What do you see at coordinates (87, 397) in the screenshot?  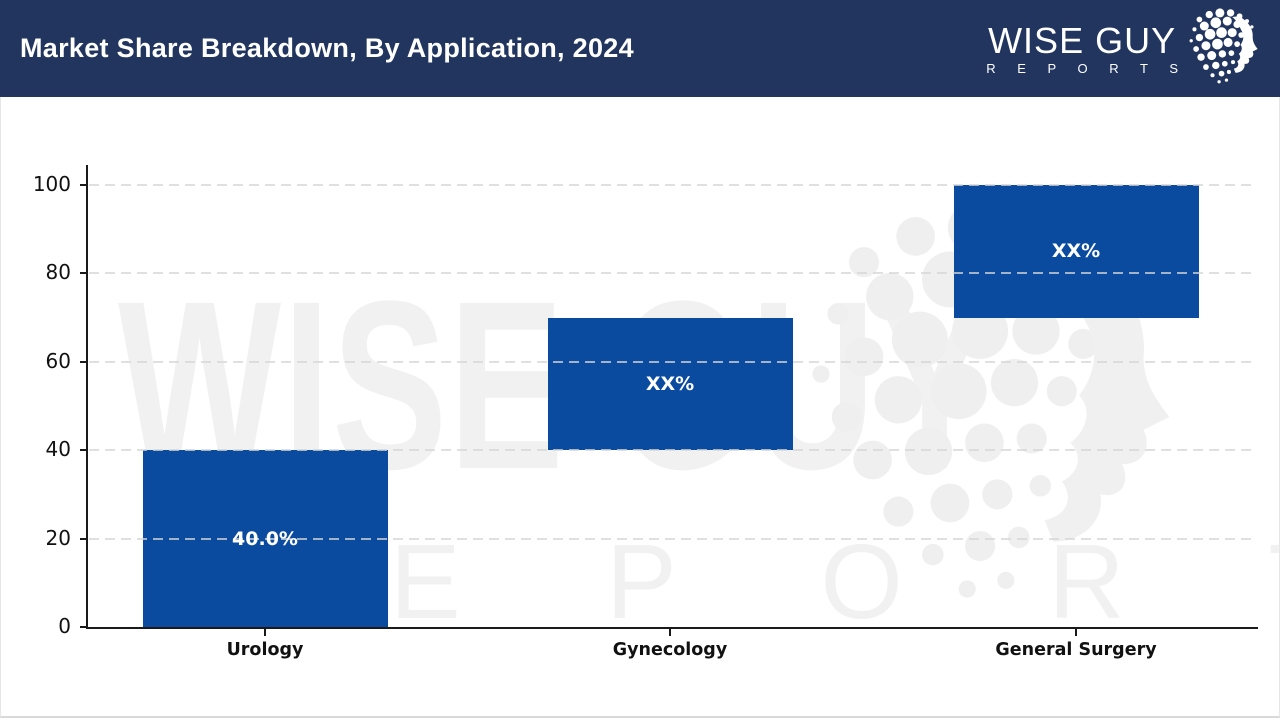 I see `y-axis-spine` at bounding box center [87, 397].